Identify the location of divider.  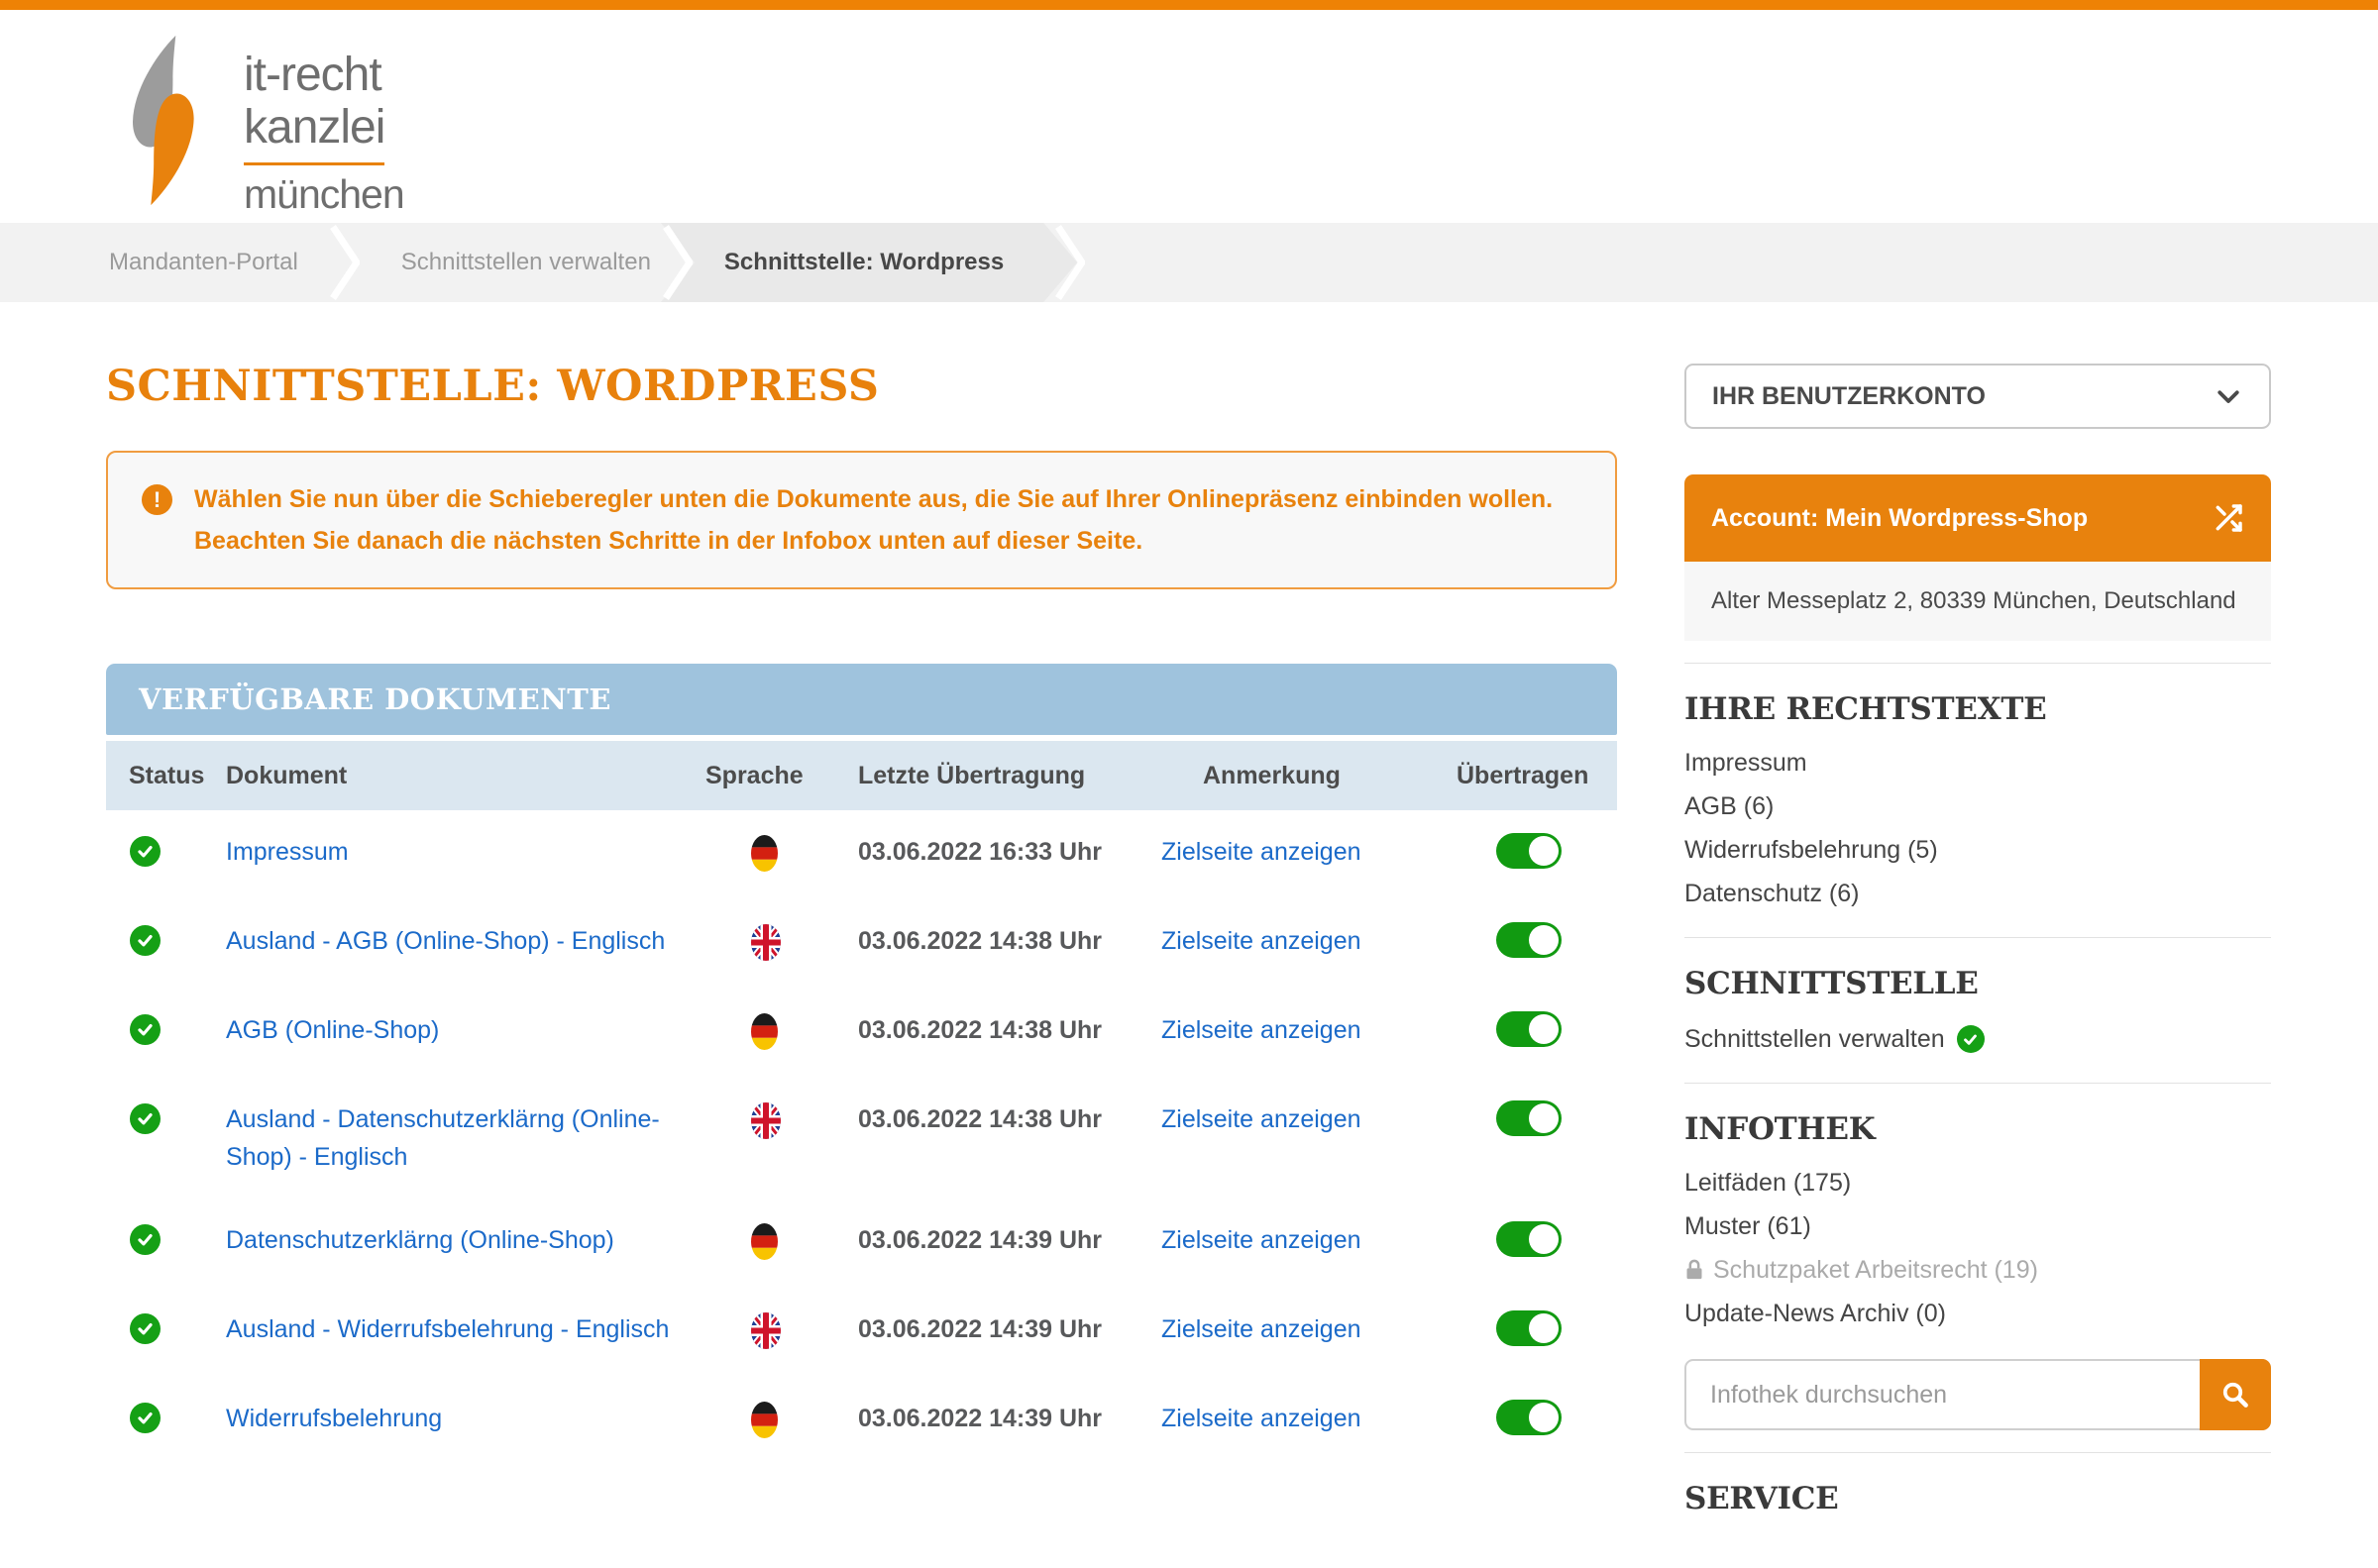
(1978, 938).